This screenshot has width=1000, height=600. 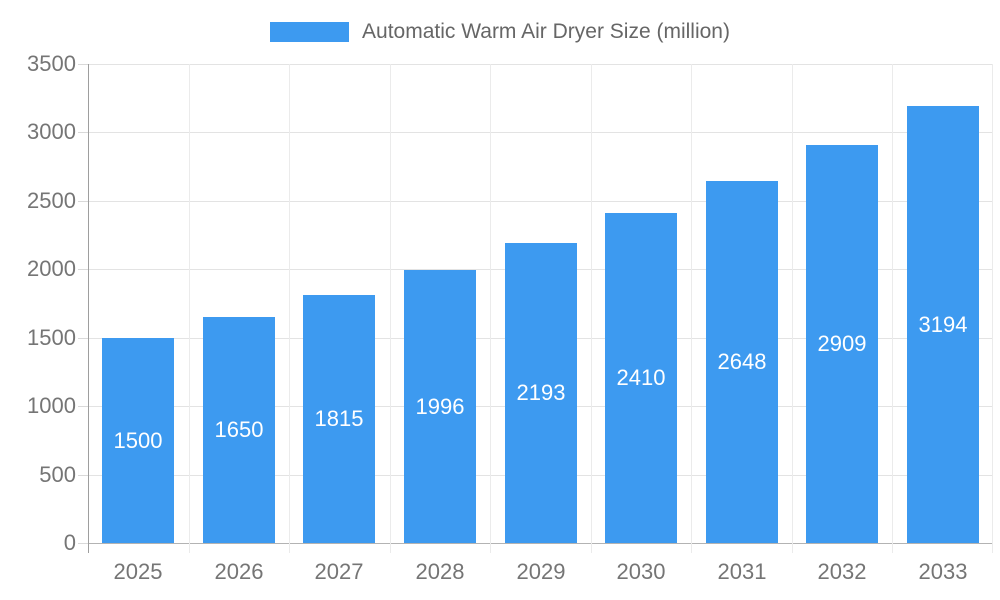 I want to click on bar: 1996, so click(x=440, y=406).